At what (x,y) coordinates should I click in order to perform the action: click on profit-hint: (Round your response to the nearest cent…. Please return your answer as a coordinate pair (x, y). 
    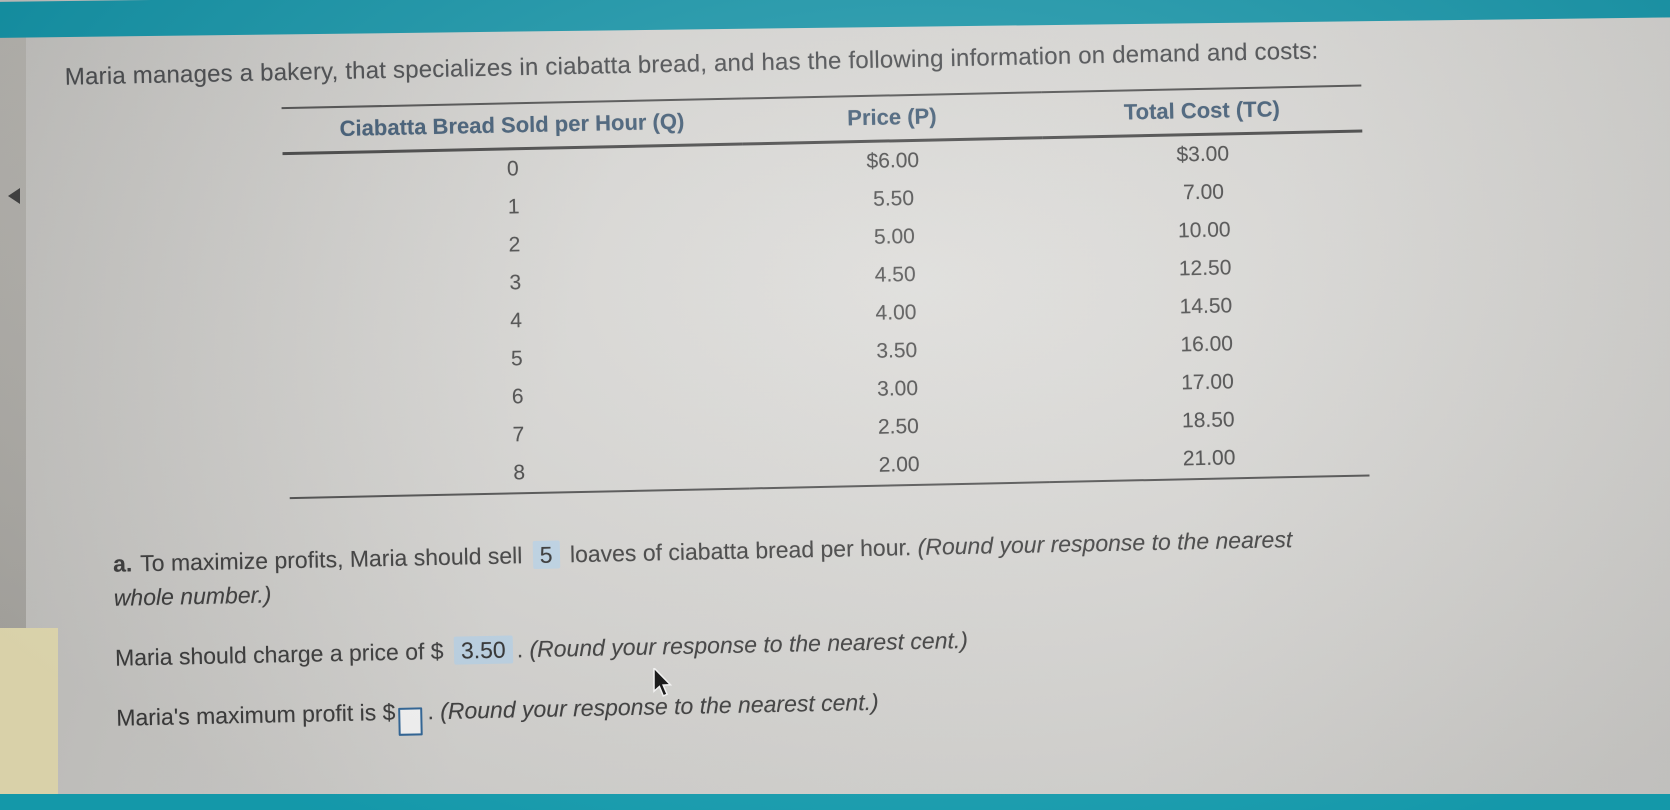
    Looking at the image, I should click on (659, 706).